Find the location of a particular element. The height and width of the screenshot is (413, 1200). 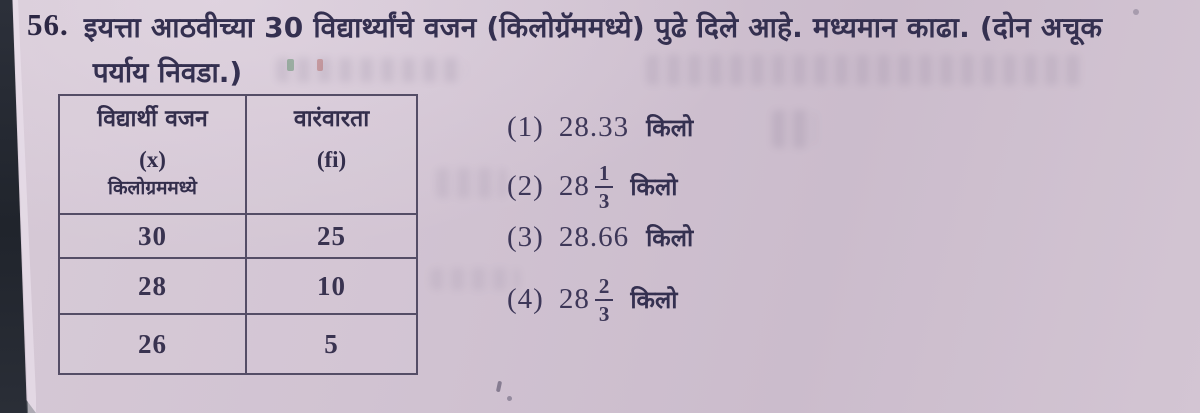

option-4: (4) 28 2 3 किलो is located at coordinates (592, 300).